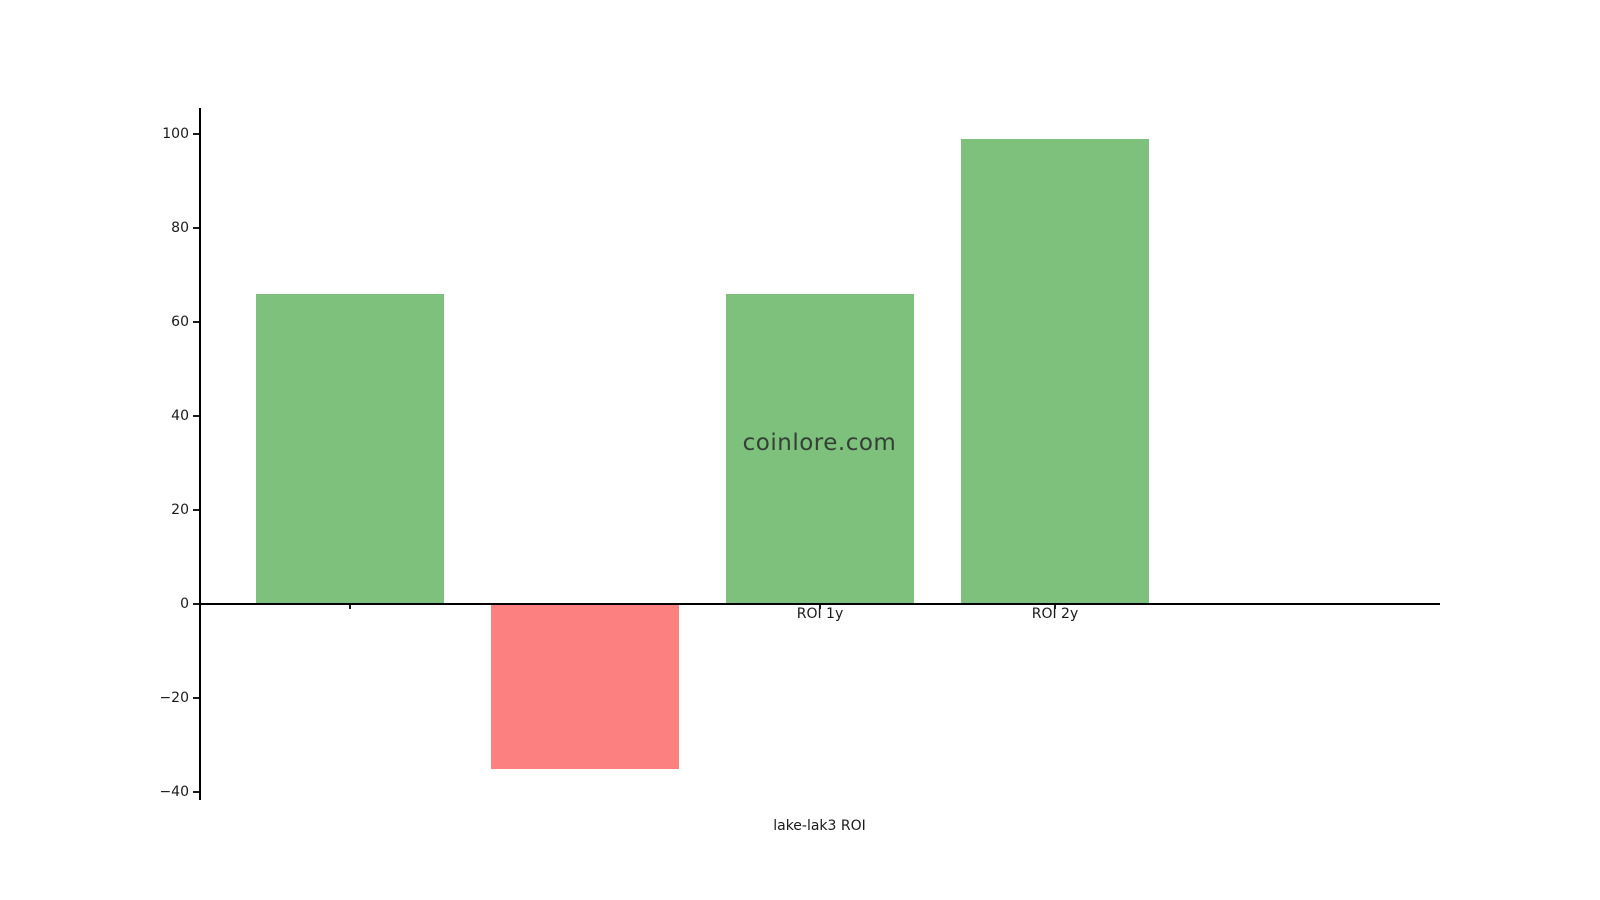  What do you see at coordinates (180, 228) in the screenshot?
I see `y-tick-label: 80` at bounding box center [180, 228].